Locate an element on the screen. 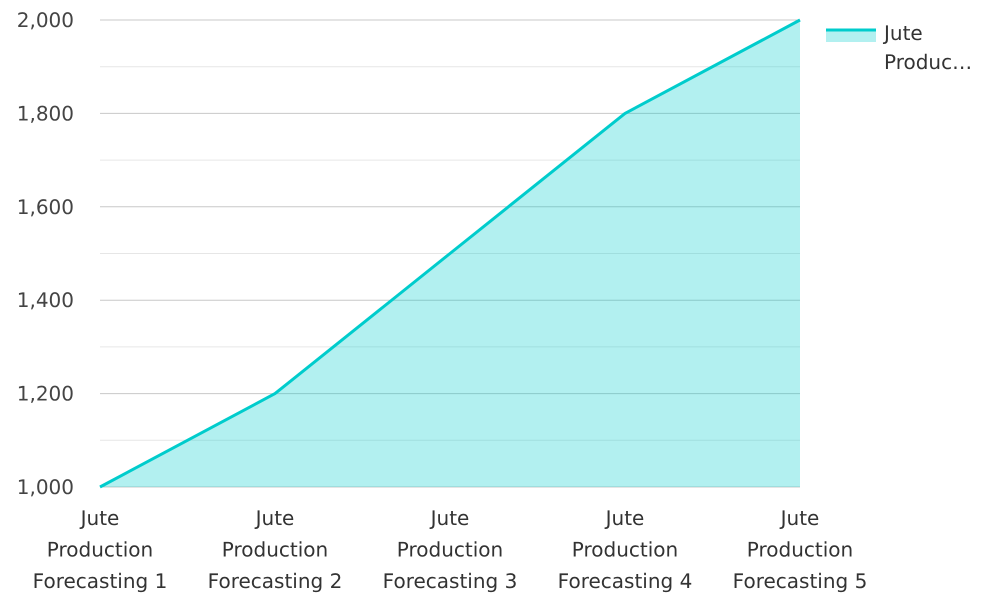 The width and height of the screenshot is (988, 594). y-tick-label: 1,800 is located at coordinates (45, 113).